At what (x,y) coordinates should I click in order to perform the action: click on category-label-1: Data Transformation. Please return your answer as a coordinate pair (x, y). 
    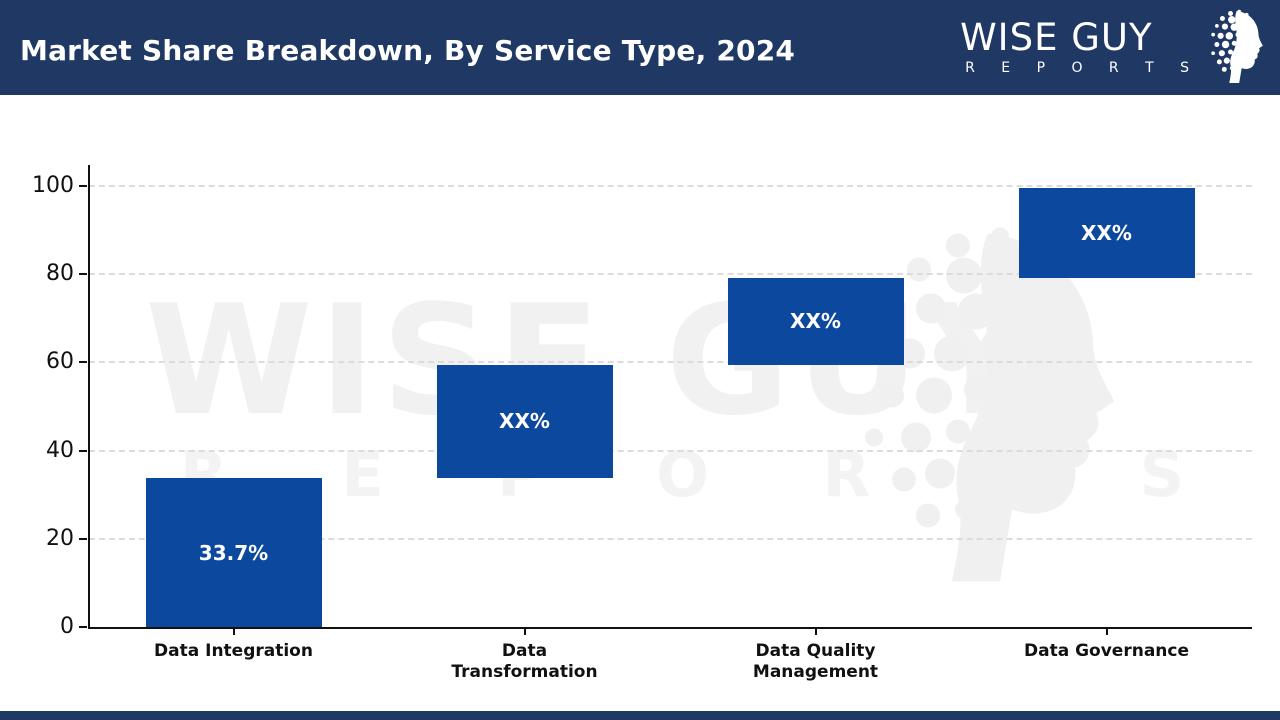
    Looking at the image, I should click on (524, 662).